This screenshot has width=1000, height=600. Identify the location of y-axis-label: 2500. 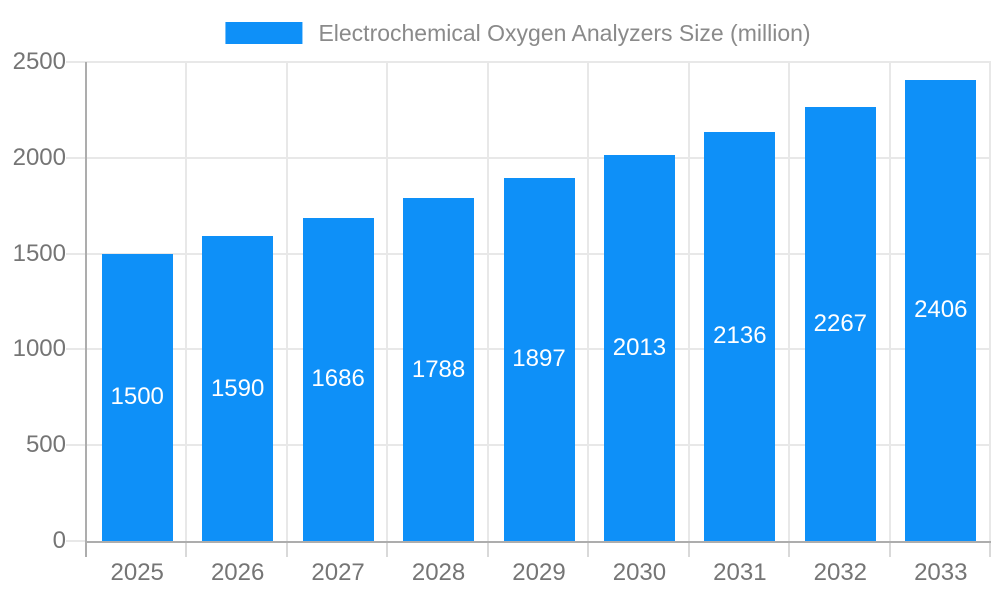
(39, 61).